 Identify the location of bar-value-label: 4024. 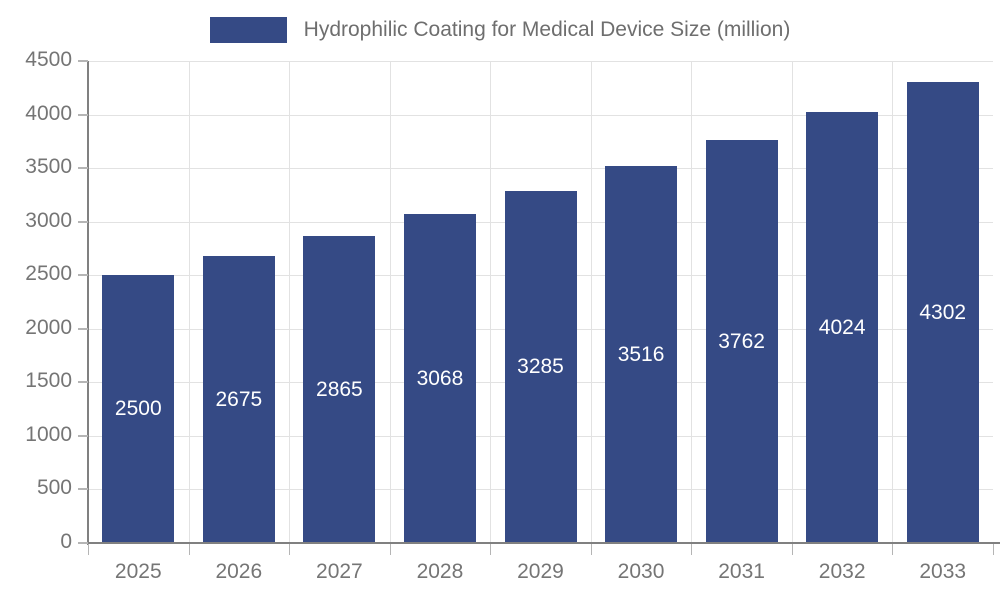
(842, 327).